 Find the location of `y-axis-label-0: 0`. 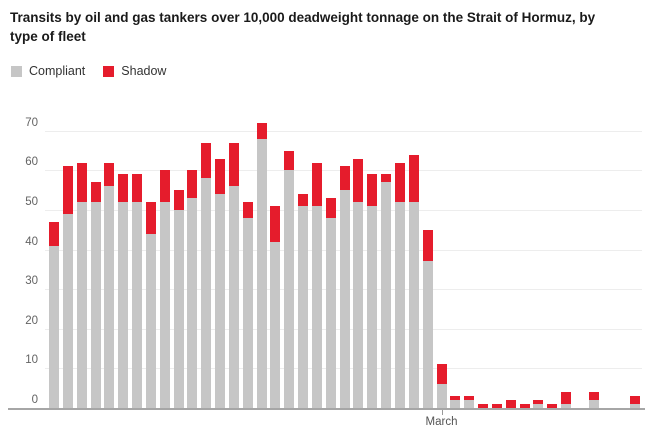

y-axis-label-0: 0 is located at coordinates (34, 400).